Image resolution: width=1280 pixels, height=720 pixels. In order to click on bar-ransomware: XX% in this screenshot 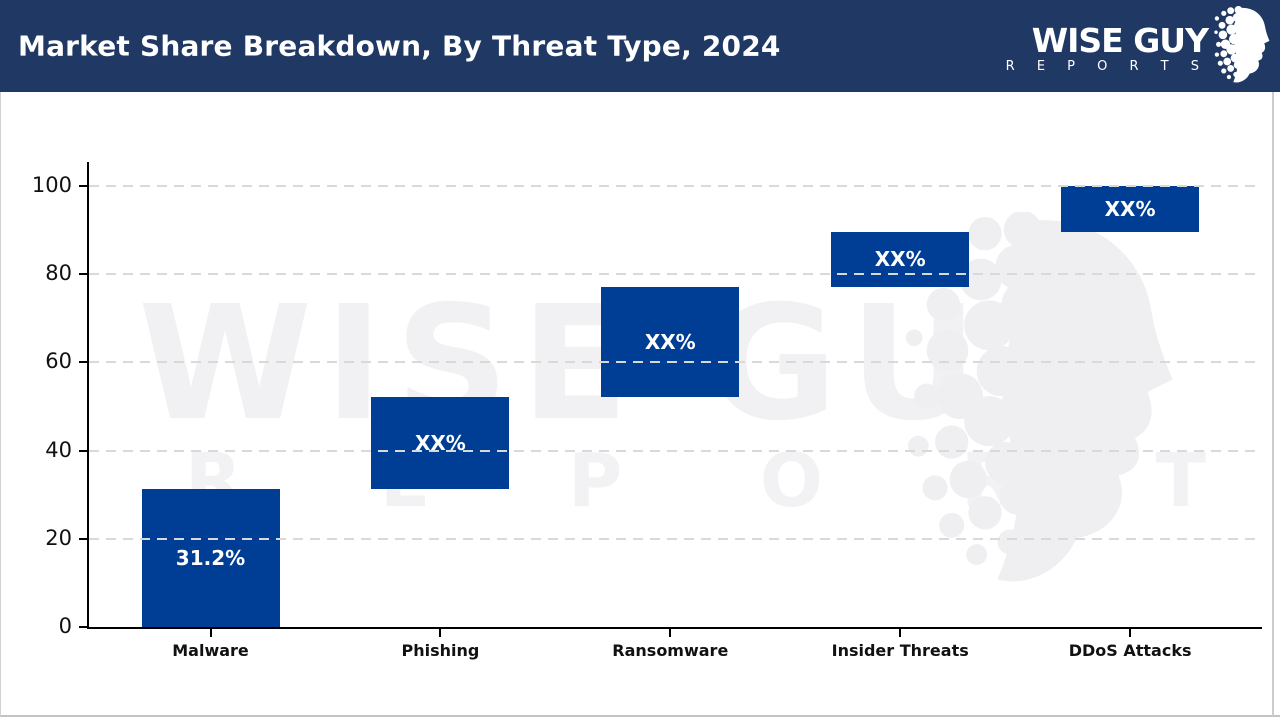, I will do `click(670, 341)`.